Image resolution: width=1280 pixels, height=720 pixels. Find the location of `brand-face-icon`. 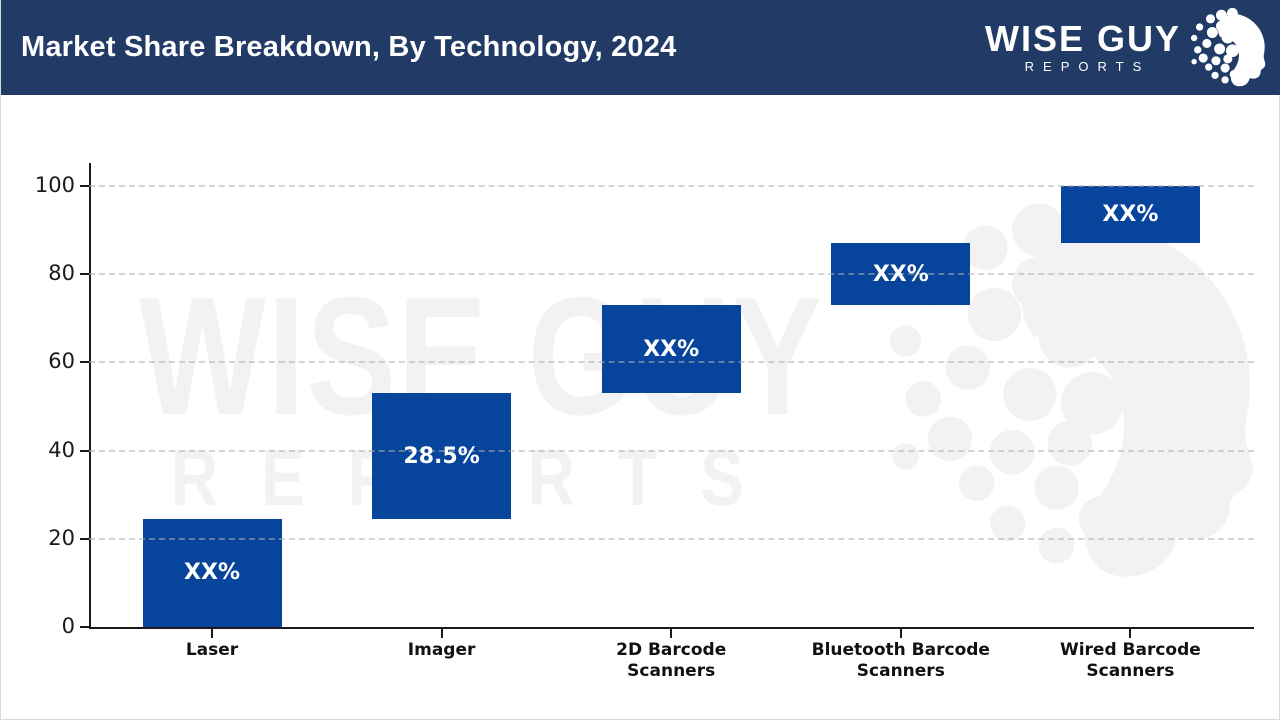

brand-face-icon is located at coordinates (1228, 46).